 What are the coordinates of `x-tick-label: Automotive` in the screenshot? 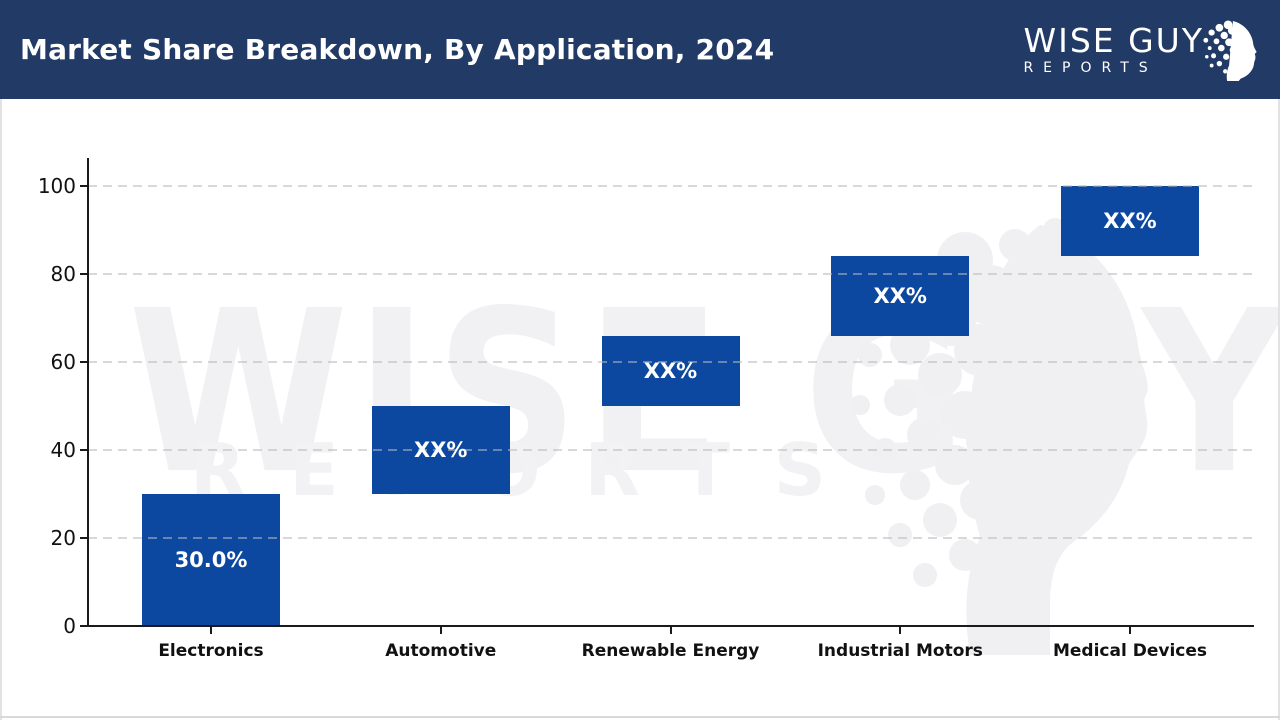 It's located at (441, 651).